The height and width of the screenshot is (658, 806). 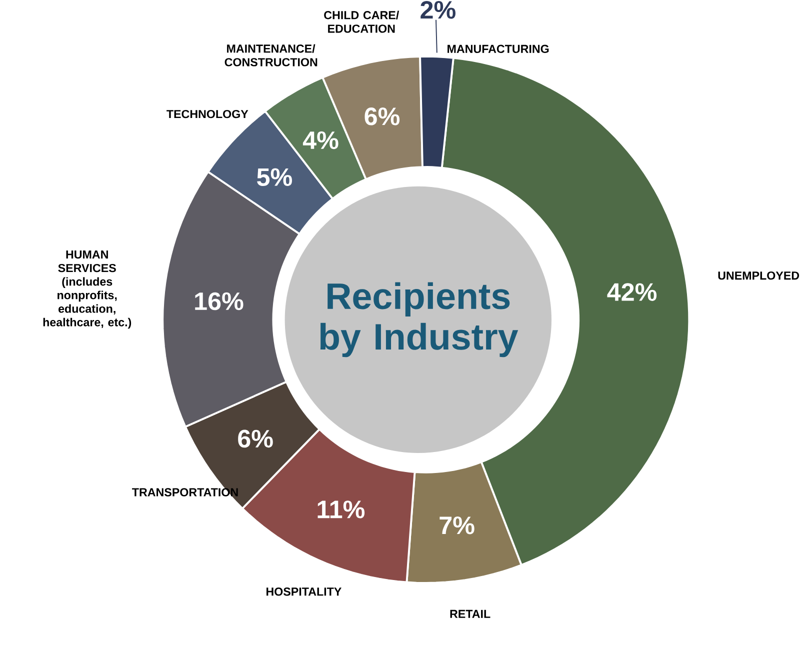 I want to click on slice-label: UNEMPLOYED, so click(x=759, y=275).